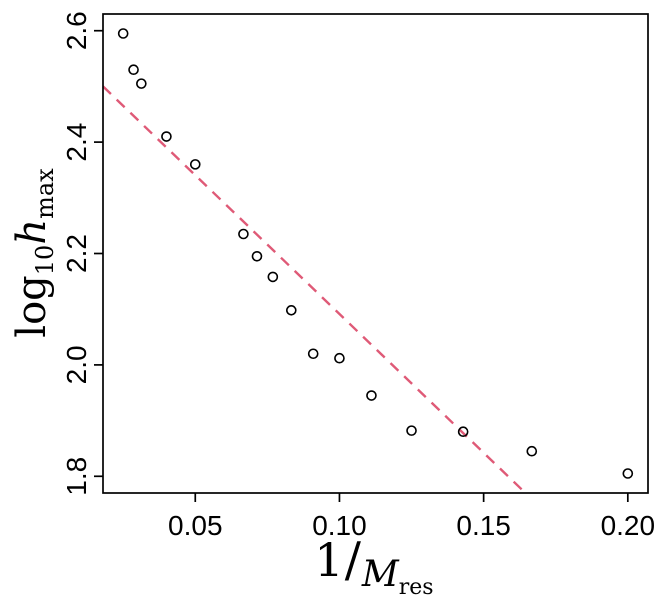 The width and height of the screenshot is (665, 610). Describe the element at coordinates (416, 587) in the screenshot. I see `x-axis-label-variable-sub: res` at that location.